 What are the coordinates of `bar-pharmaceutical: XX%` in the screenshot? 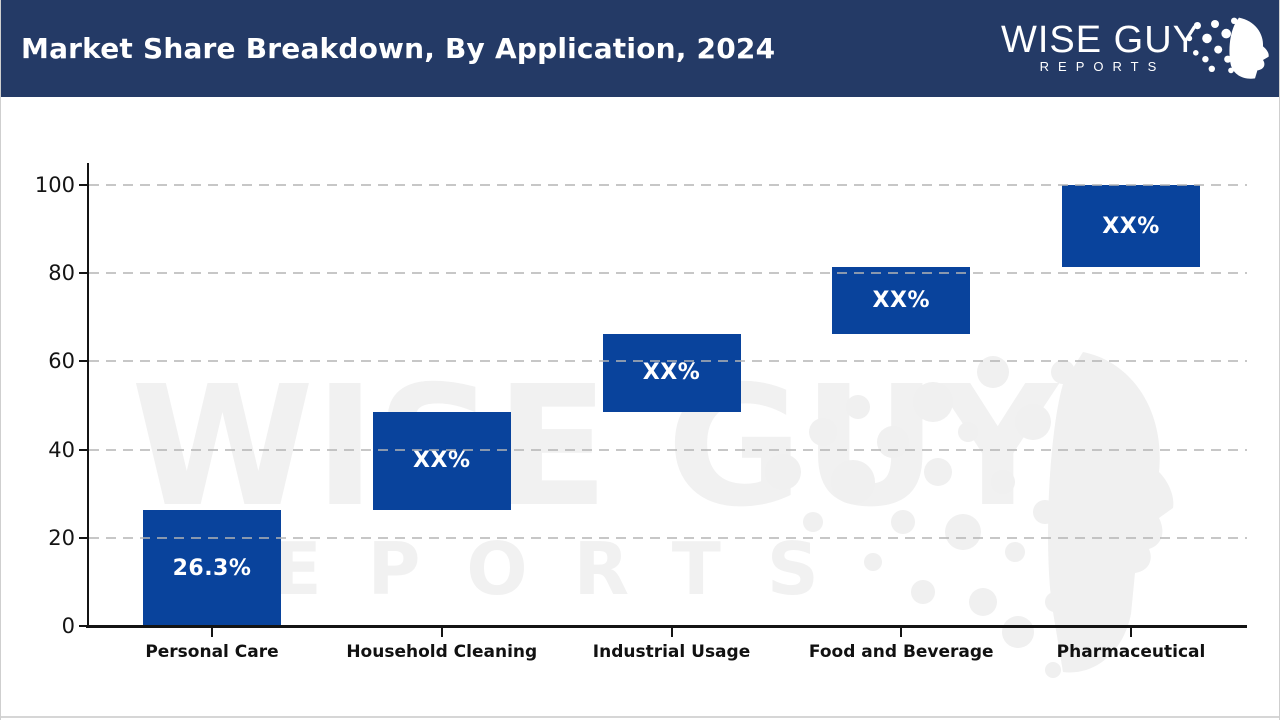 It's located at (1131, 226).